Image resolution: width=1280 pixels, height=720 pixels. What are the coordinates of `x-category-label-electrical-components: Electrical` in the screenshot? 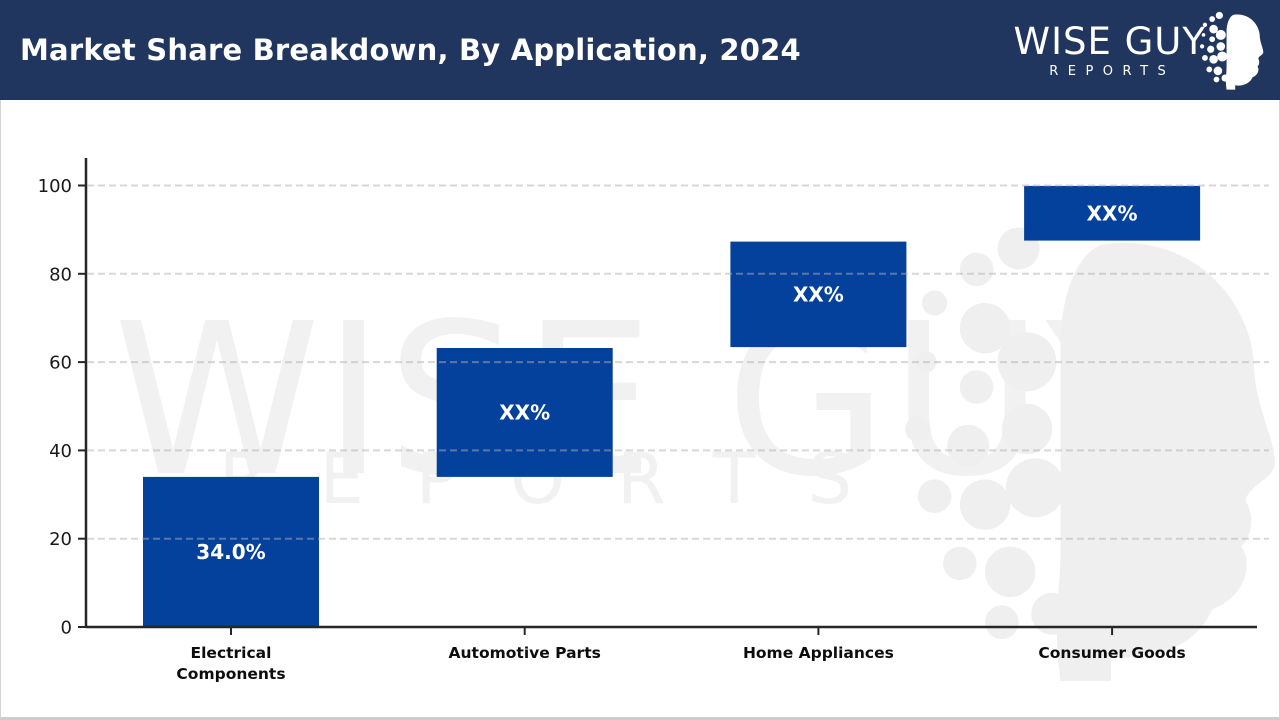 It's located at (231, 653).